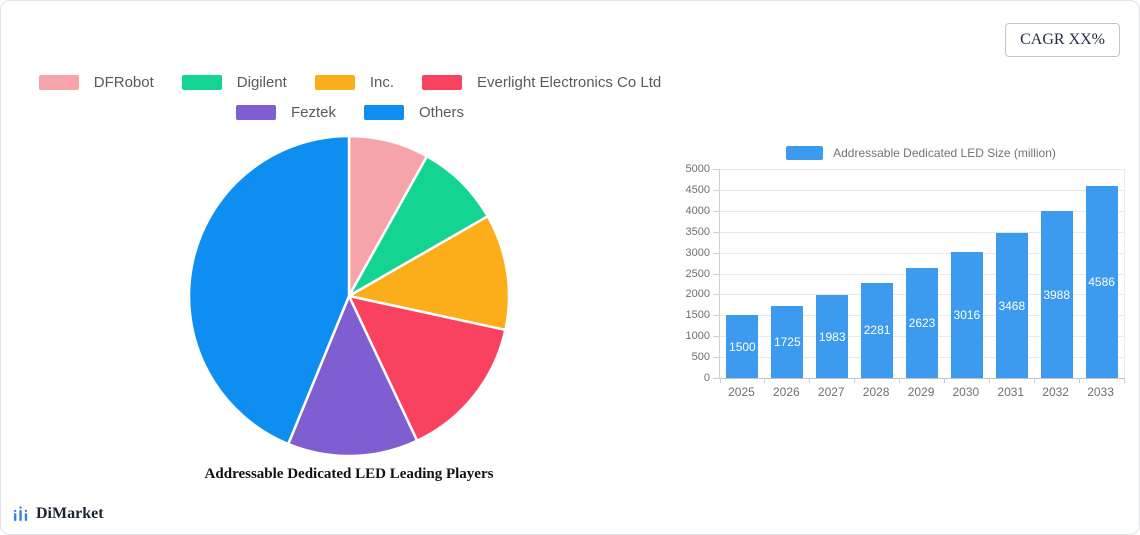 This screenshot has width=1140, height=535. I want to click on legend-item-feztek: Feztek, so click(285, 112).